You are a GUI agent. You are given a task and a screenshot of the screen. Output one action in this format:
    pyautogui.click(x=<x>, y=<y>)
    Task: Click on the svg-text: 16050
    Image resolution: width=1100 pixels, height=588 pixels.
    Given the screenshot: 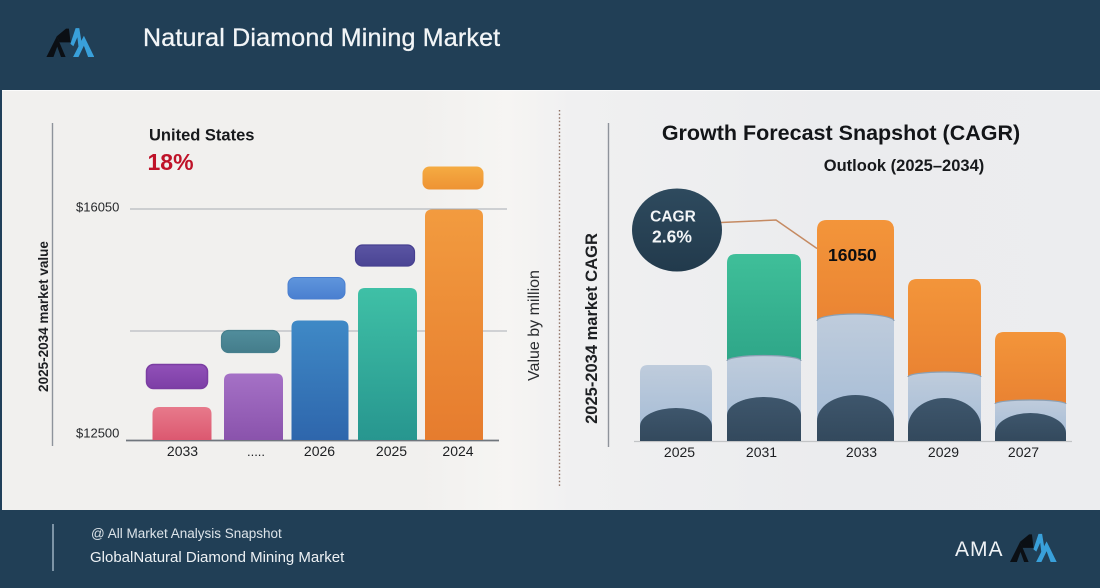 What is the action you would take?
    pyautogui.click(x=852, y=255)
    